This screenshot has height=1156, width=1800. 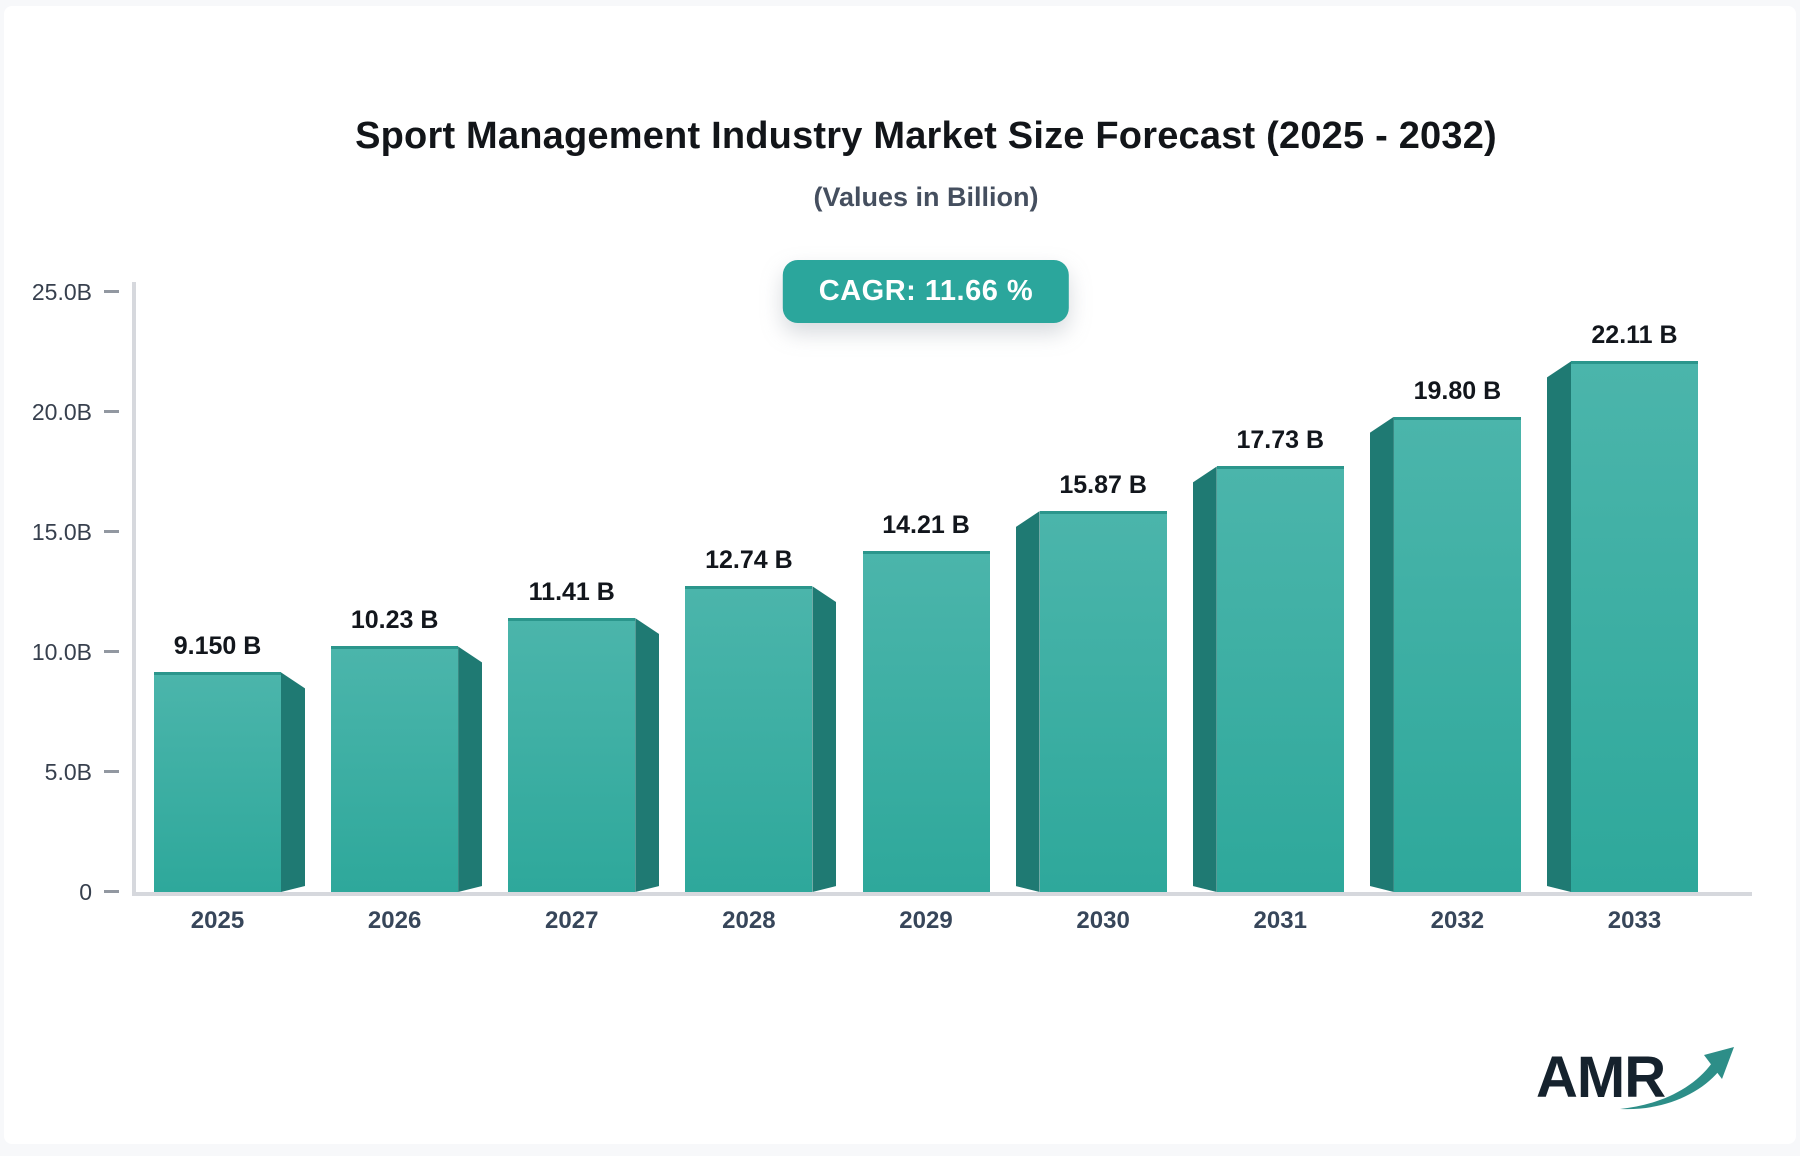 I want to click on chart-subtitle: (Values in Billion), so click(x=926, y=197).